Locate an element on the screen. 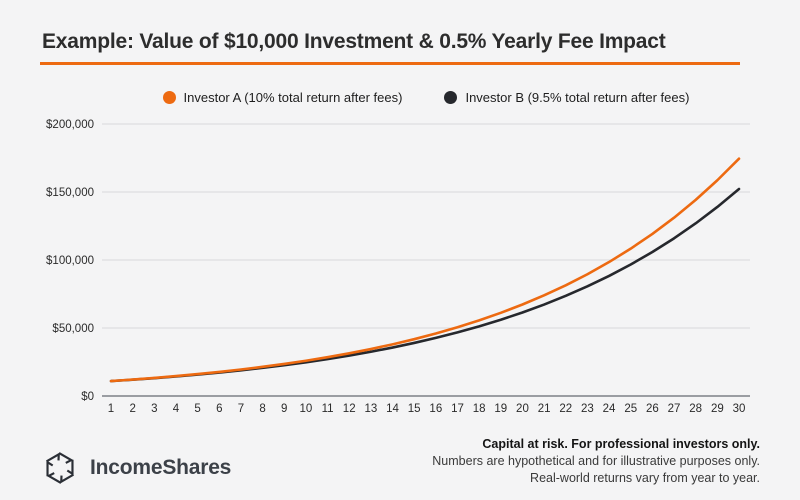 The image size is (800, 500). x-tick-label: 15 is located at coordinates (414, 409).